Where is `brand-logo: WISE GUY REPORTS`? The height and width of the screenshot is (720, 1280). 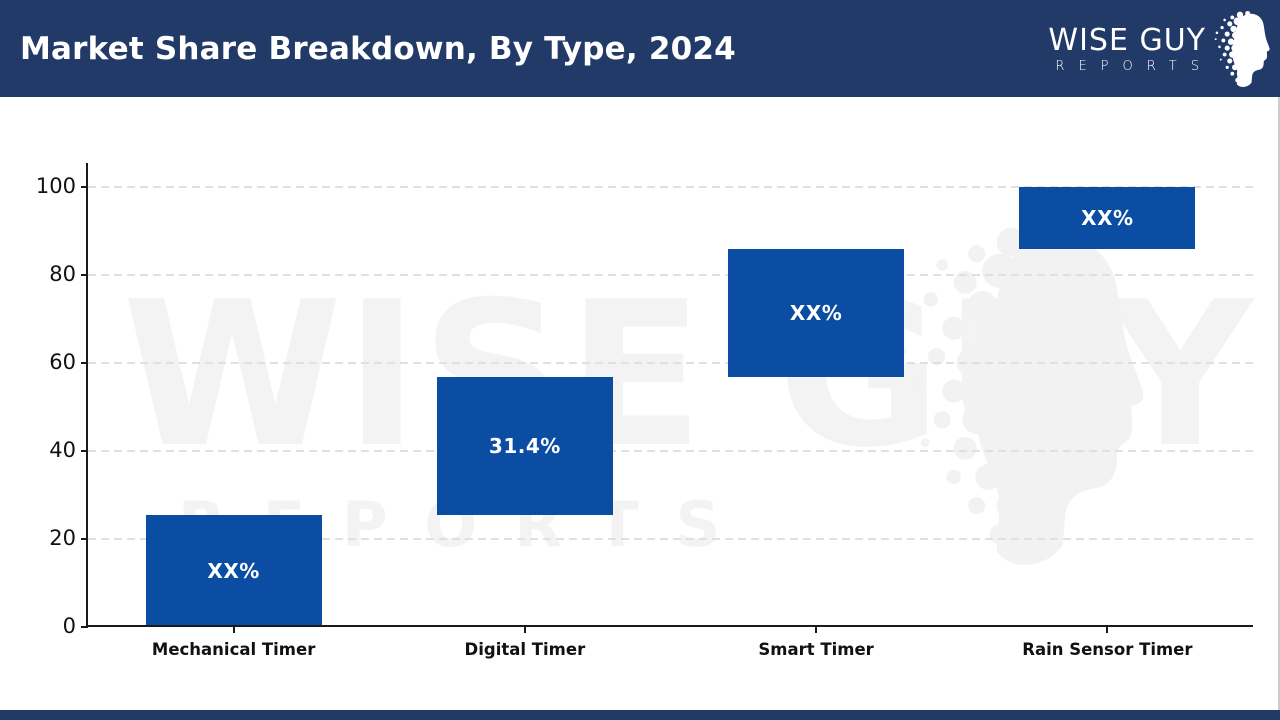 brand-logo: WISE GUY REPORTS is located at coordinates (1160, 49).